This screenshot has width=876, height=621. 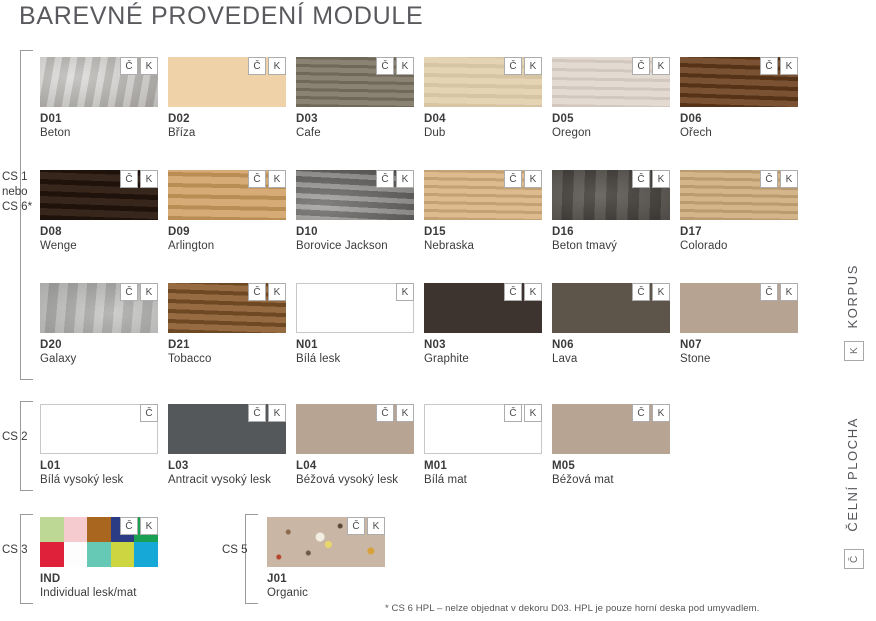 I want to click on swatch-card: Č K N07 Stone, so click(x=739, y=324).